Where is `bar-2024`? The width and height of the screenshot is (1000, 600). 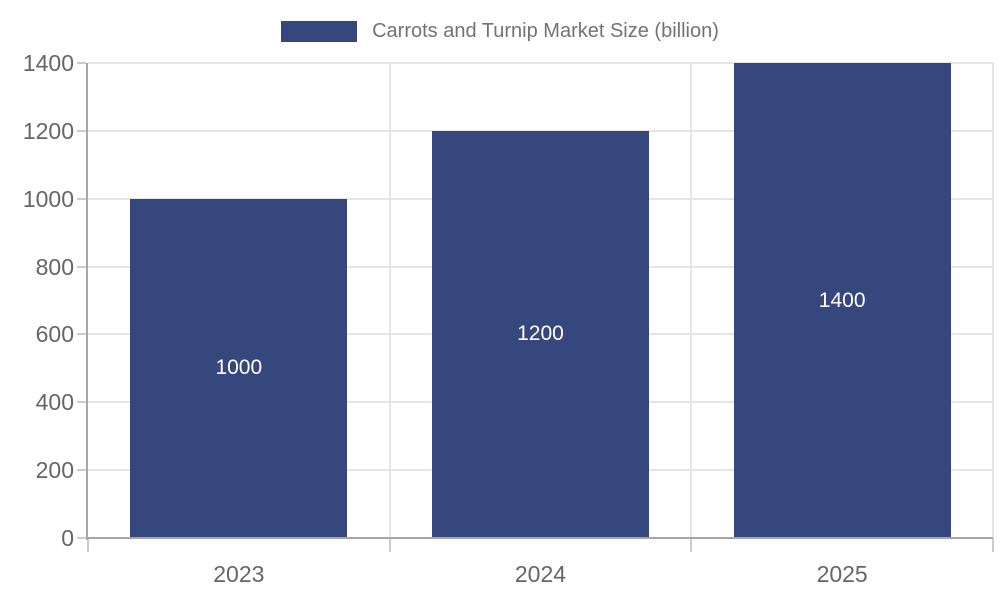 bar-2024 is located at coordinates (540, 333).